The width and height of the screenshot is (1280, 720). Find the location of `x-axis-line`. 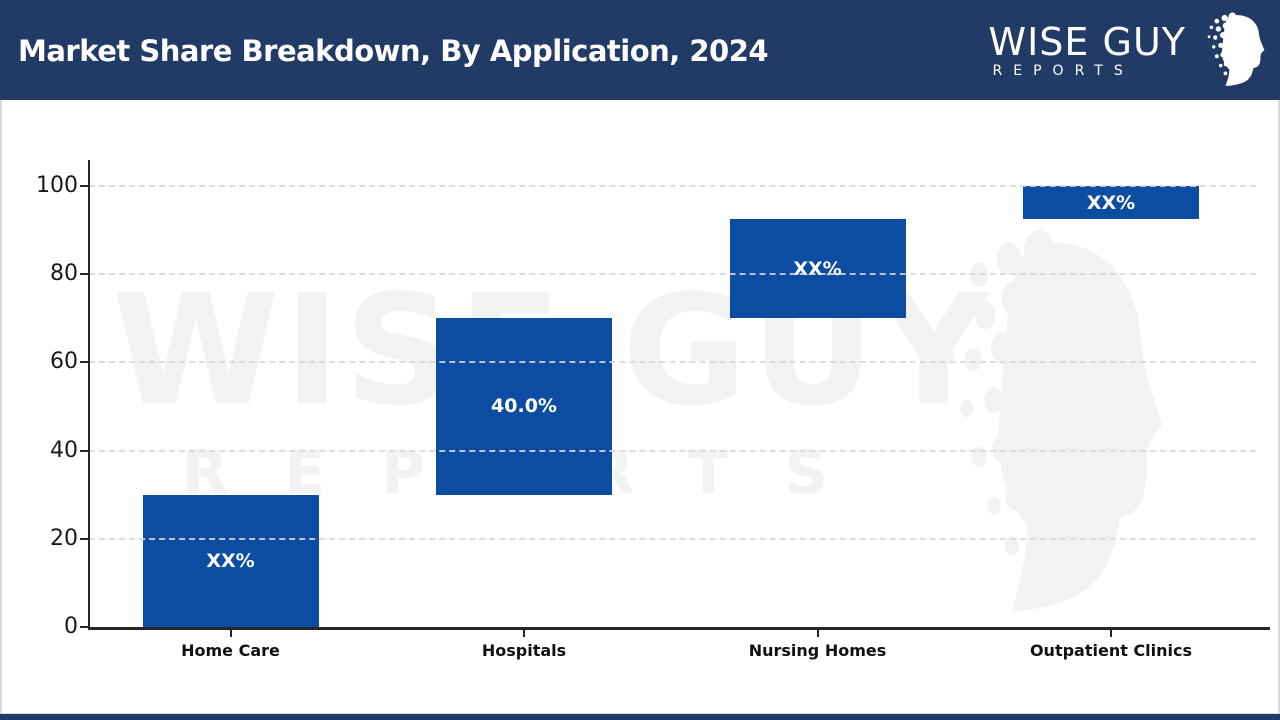

x-axis-line is located at coordinates (679, 628).